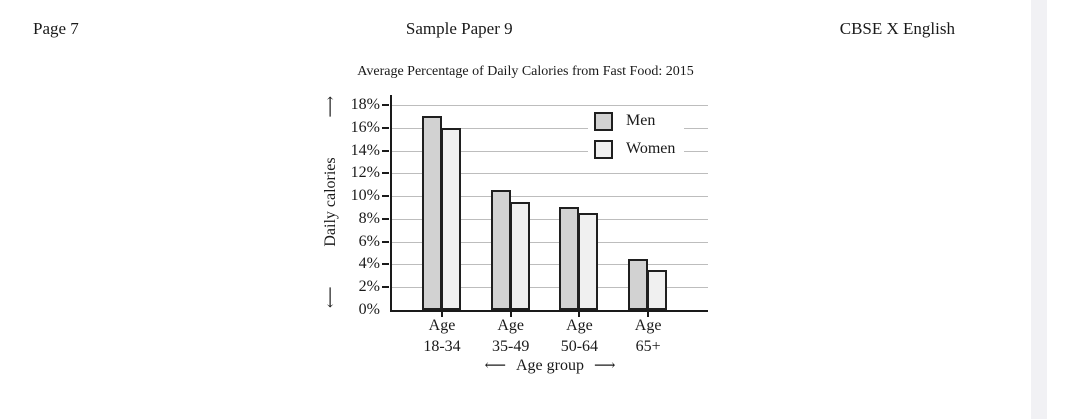 The height and width of the screenshot is (419, 1080). Describe the element at coordinates (459, 28) in the screenshot. I see `header-title: Sample Paper 9` at that location.